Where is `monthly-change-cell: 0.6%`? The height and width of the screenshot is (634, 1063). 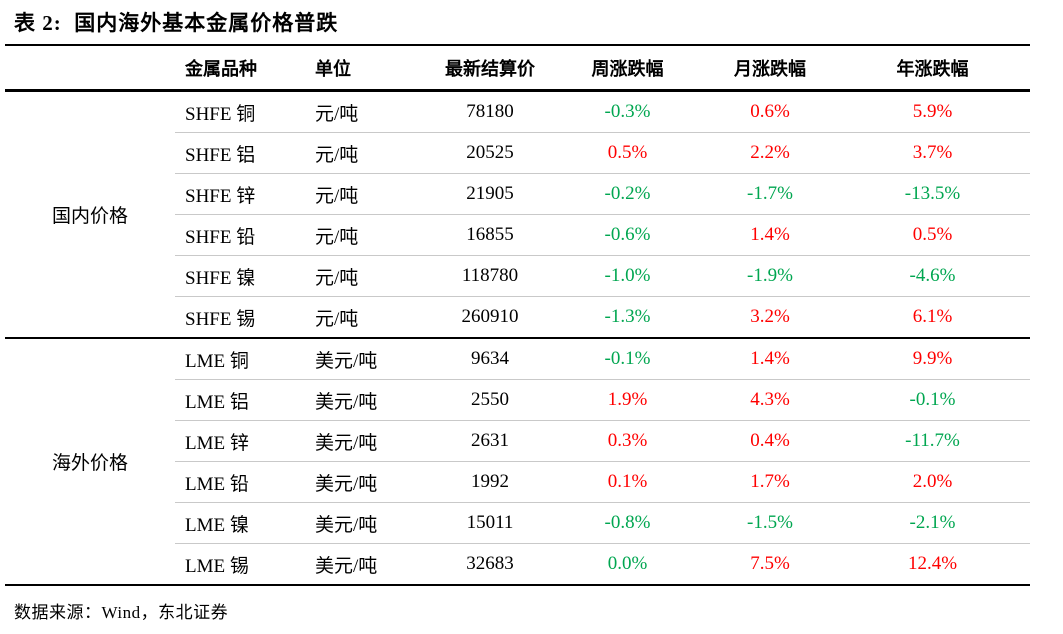
monthly-change-cell: 0.6% is located at coordinates (770, 111).